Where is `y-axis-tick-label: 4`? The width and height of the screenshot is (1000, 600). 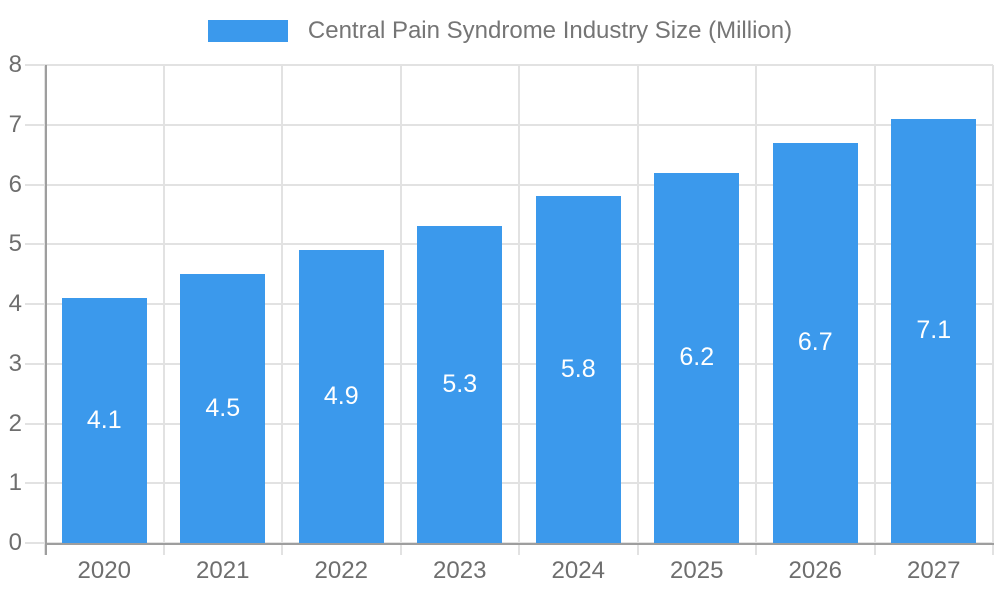
y-axis-tick-label: 4 is located at coordinates (15, 303).